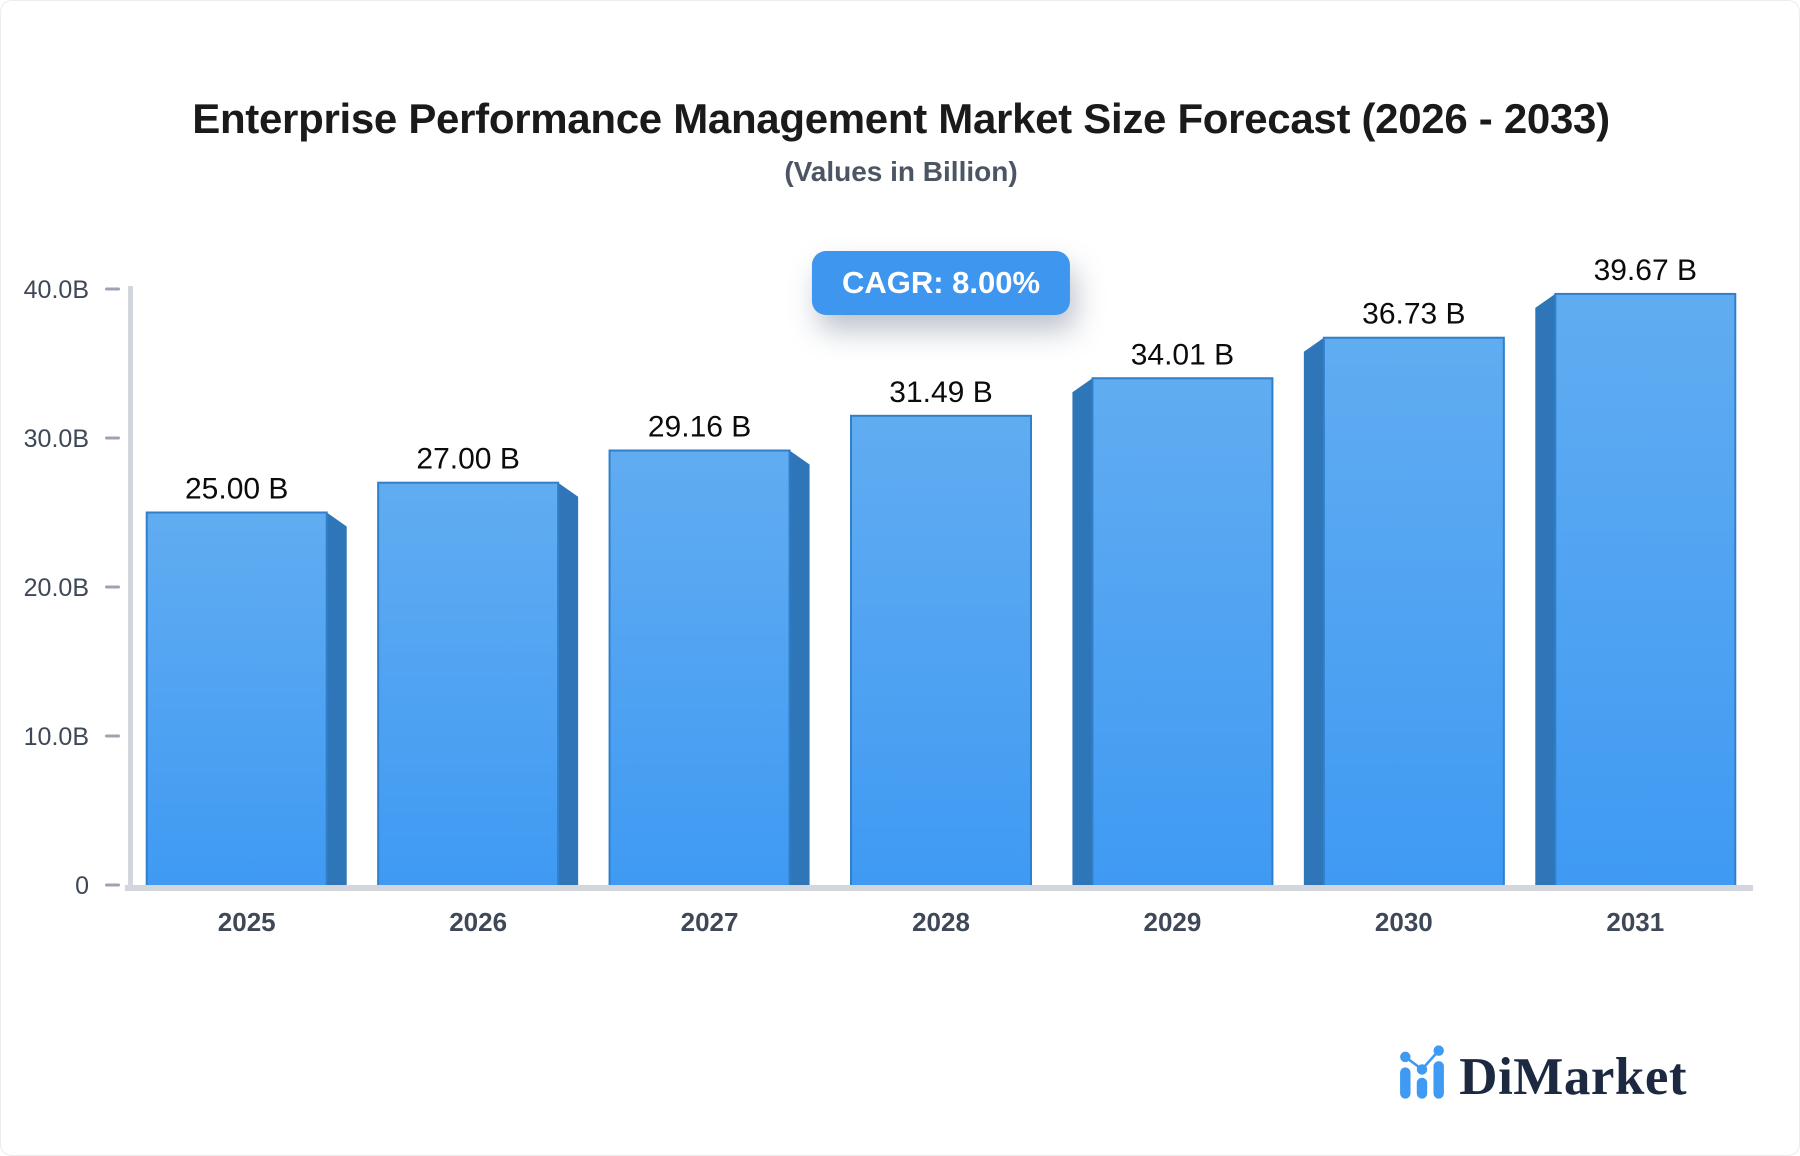 The image size is (1800, 1156). Describe the element at coordinates (1404, 922) in the screenshot. I see `x-axis-label-2030: 2030` at that location.